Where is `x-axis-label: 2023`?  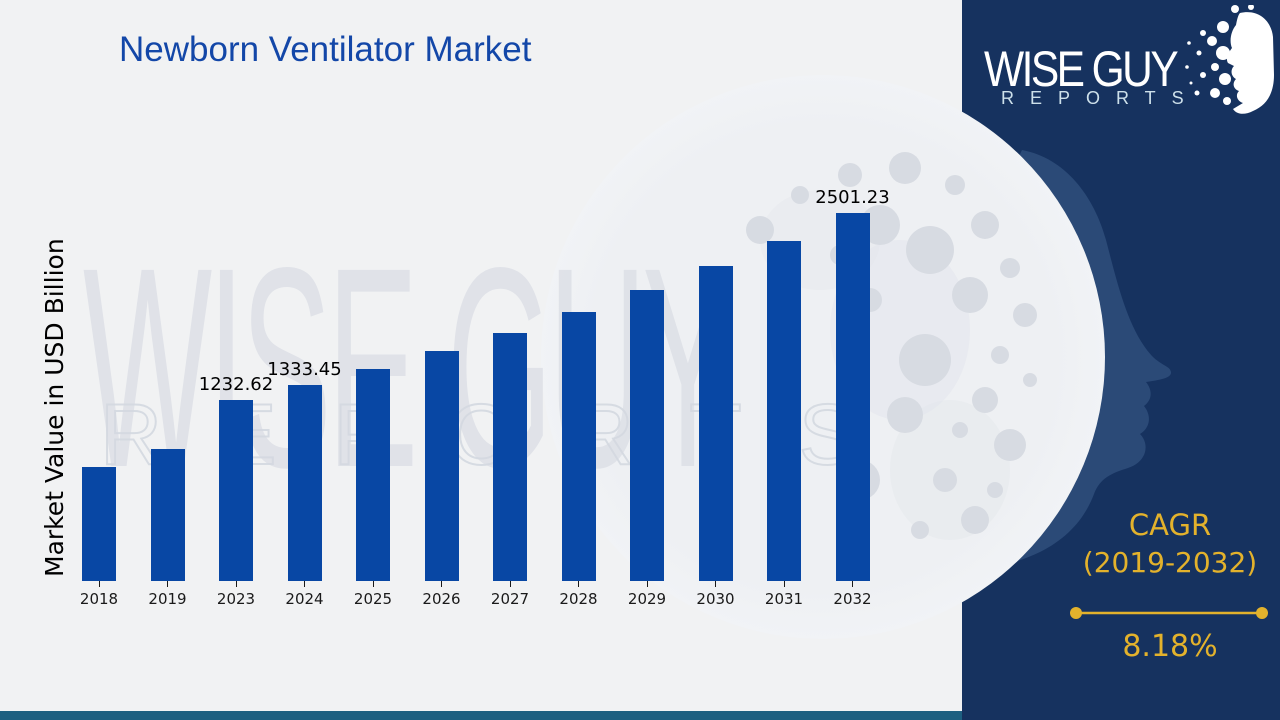
x-axis-label: 2023 is located at coordinates (236, 599).